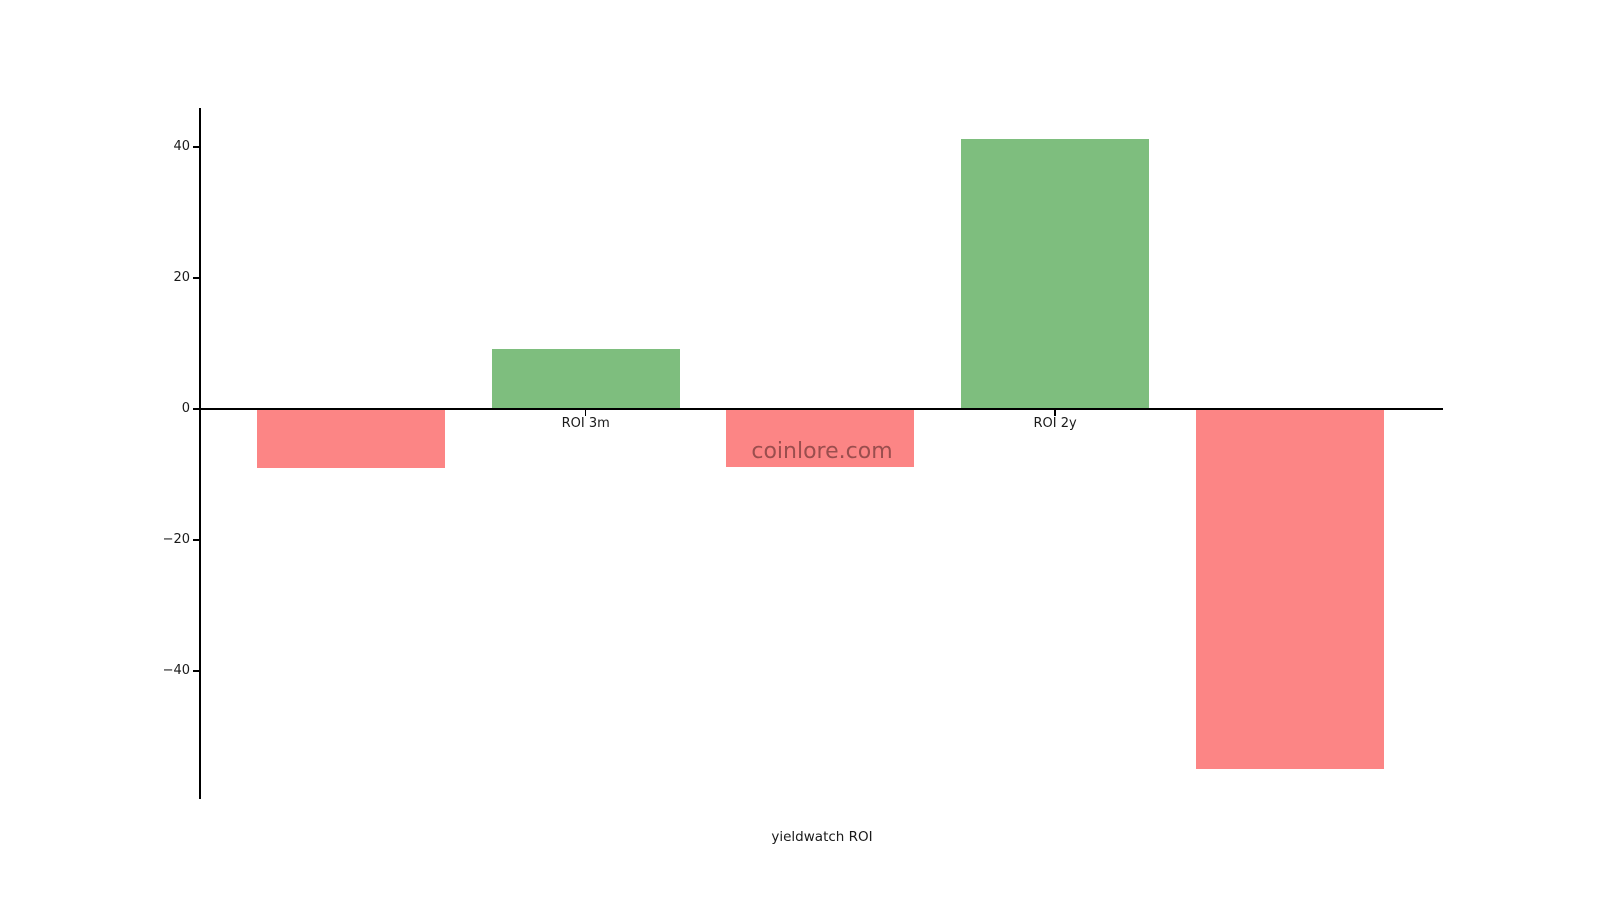  I want to click on x-axis-title: yieldwatch ROI, so click(822, 837).